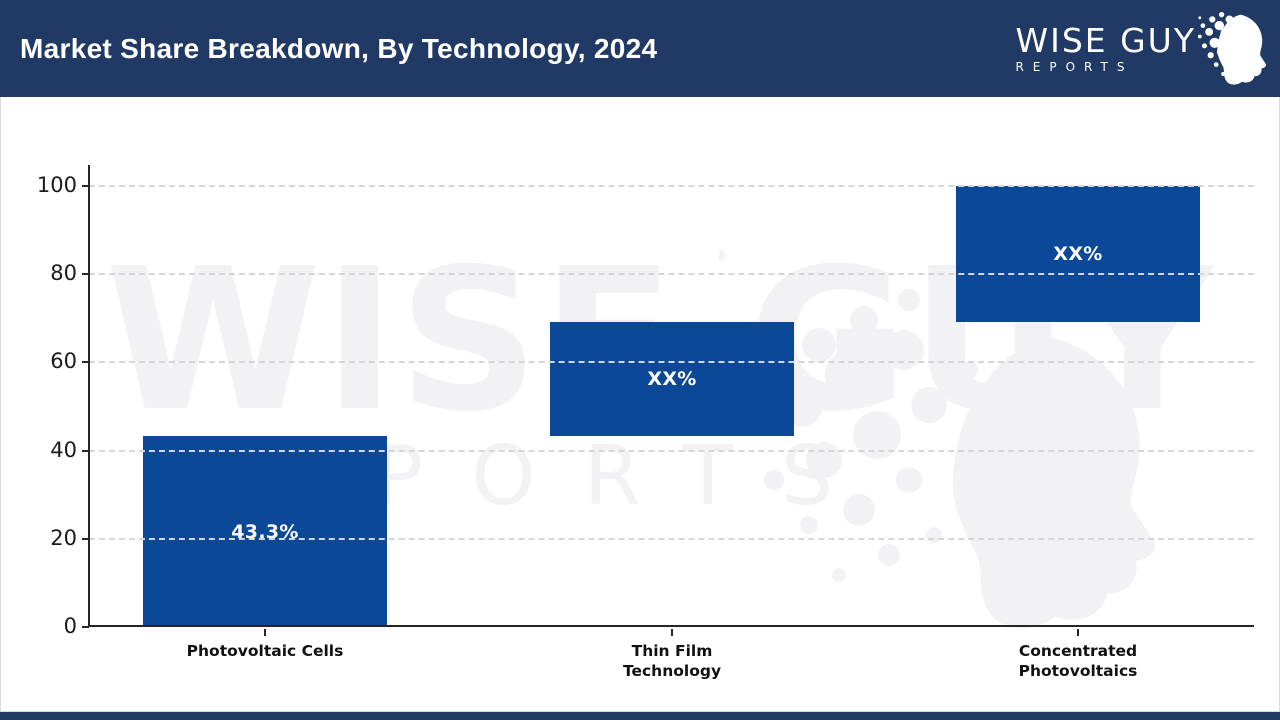  I want to click on bar-segment-0: 43.3%, so click(265, 531).